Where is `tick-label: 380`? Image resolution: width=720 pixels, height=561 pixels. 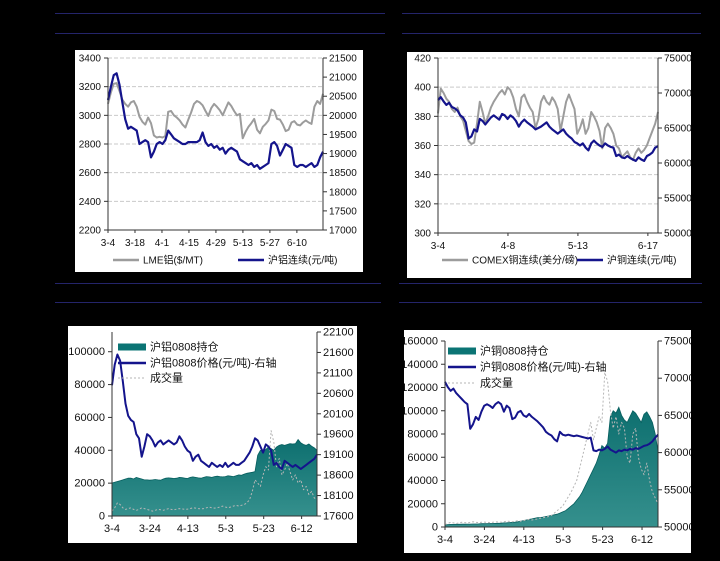 tick-label: 380 is located at coordinates (422, 117).